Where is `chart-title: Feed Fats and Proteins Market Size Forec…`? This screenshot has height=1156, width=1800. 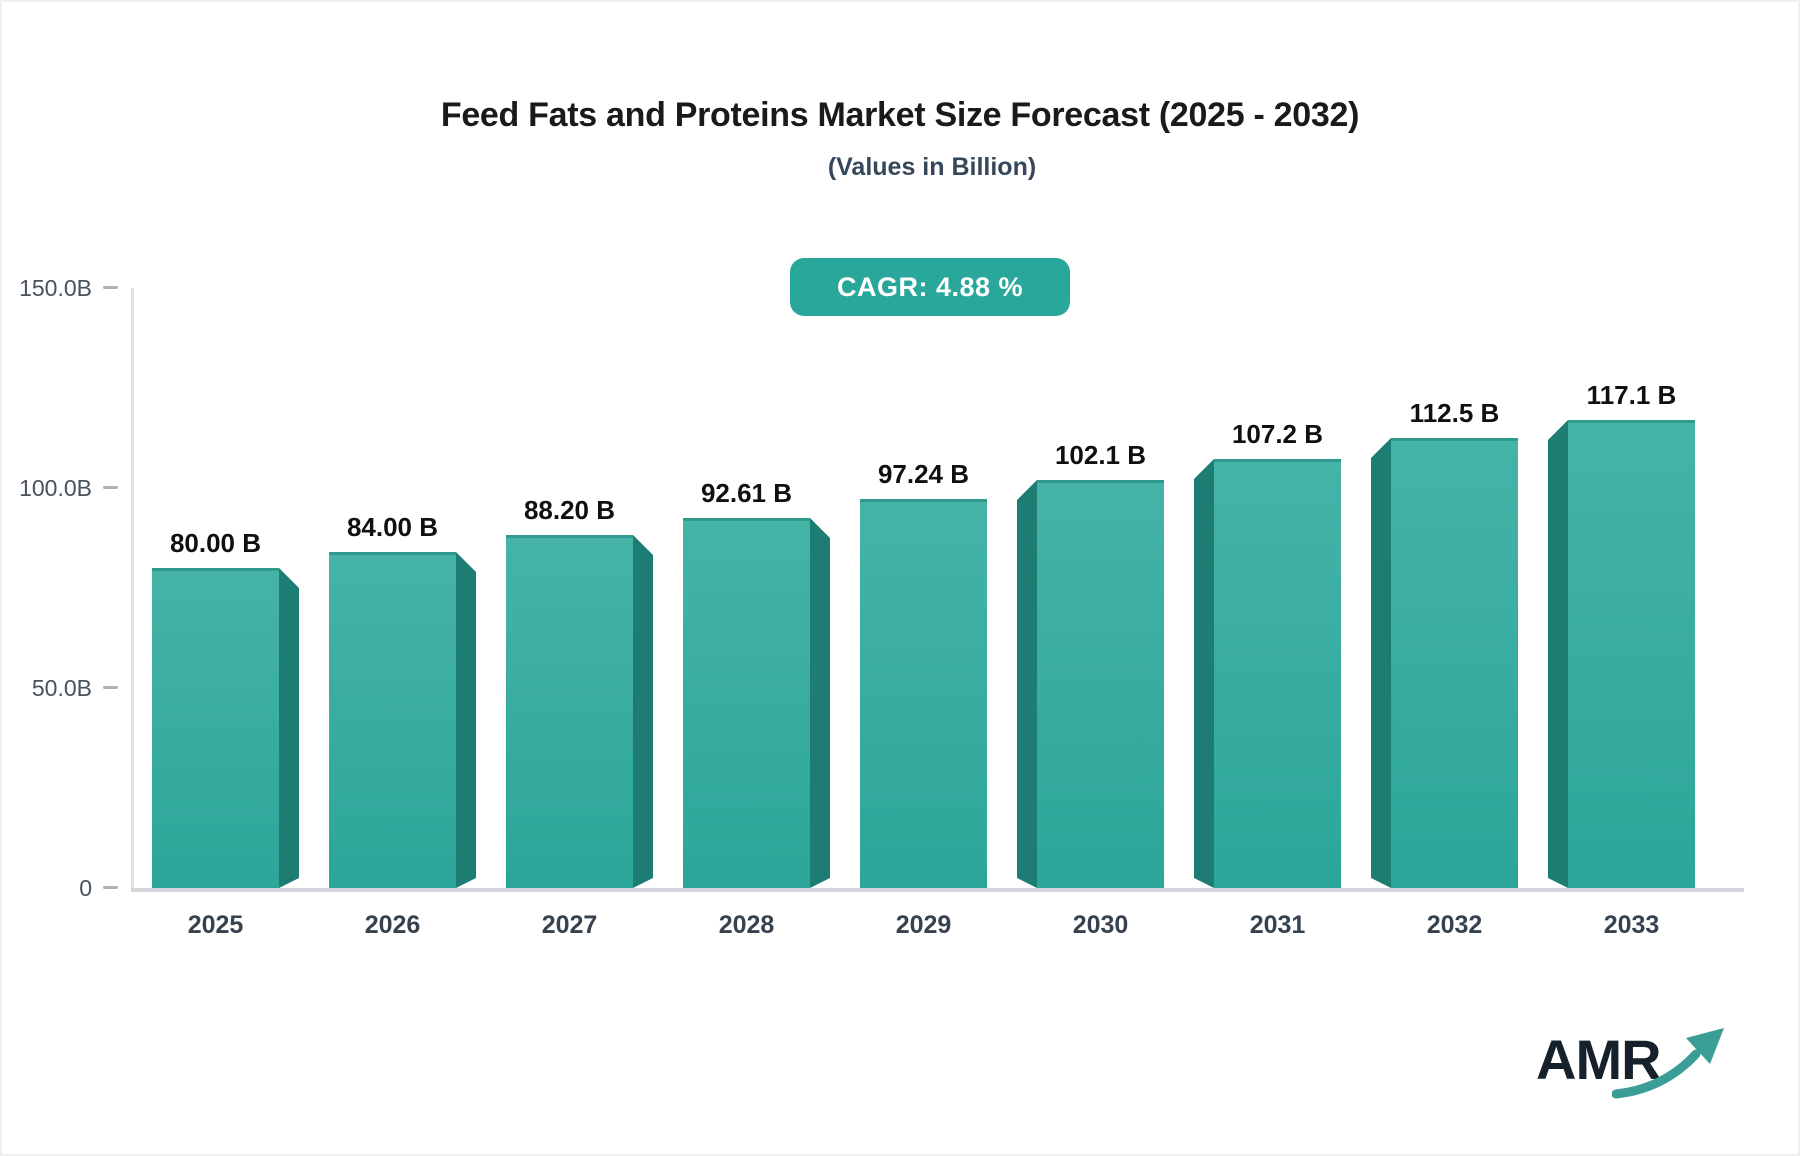
chart-title: Feed Fats and Proteins Market Size Forec… is located at coordinates (900, 115).